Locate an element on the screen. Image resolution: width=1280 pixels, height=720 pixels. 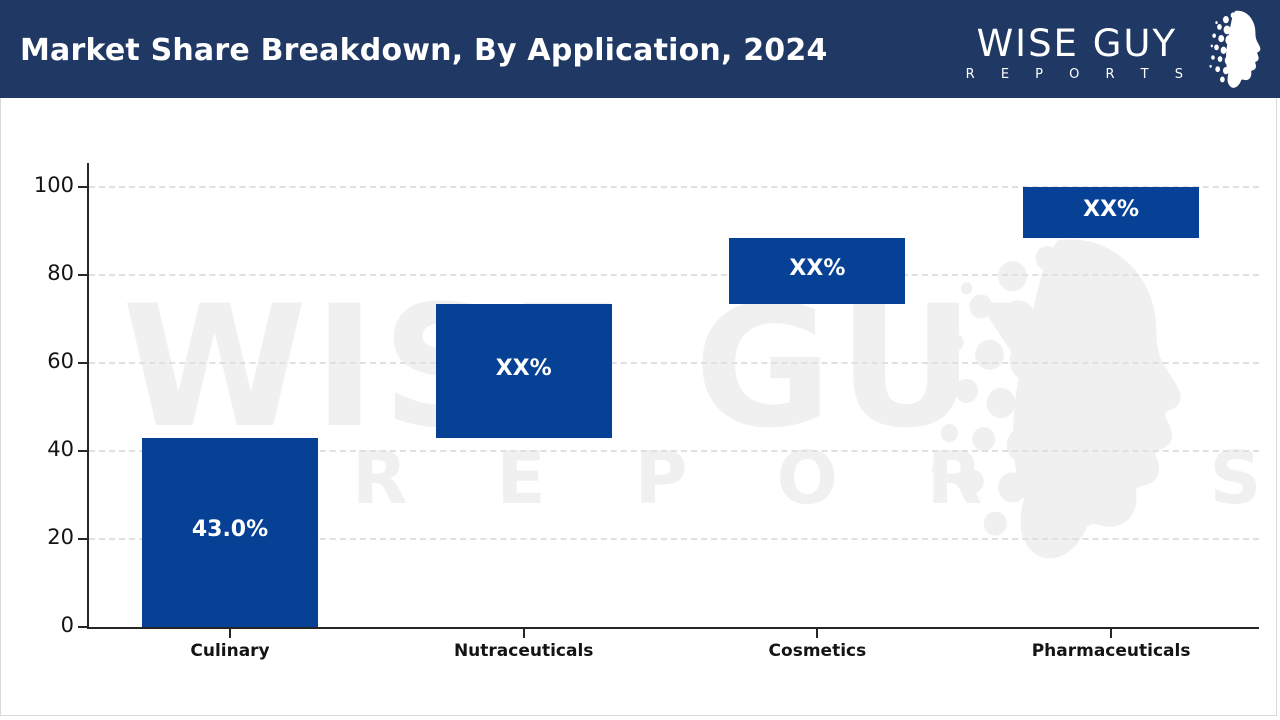
y-axis-tick-label: 40 is located at coordinates (60, 449).